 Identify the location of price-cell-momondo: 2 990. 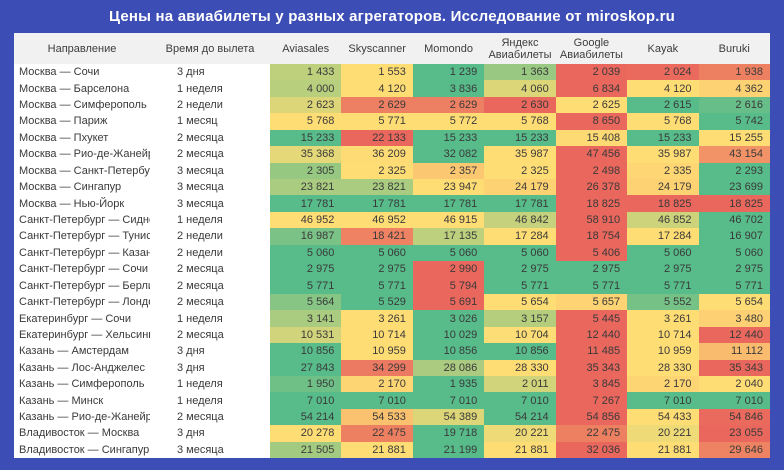
(448, 269).